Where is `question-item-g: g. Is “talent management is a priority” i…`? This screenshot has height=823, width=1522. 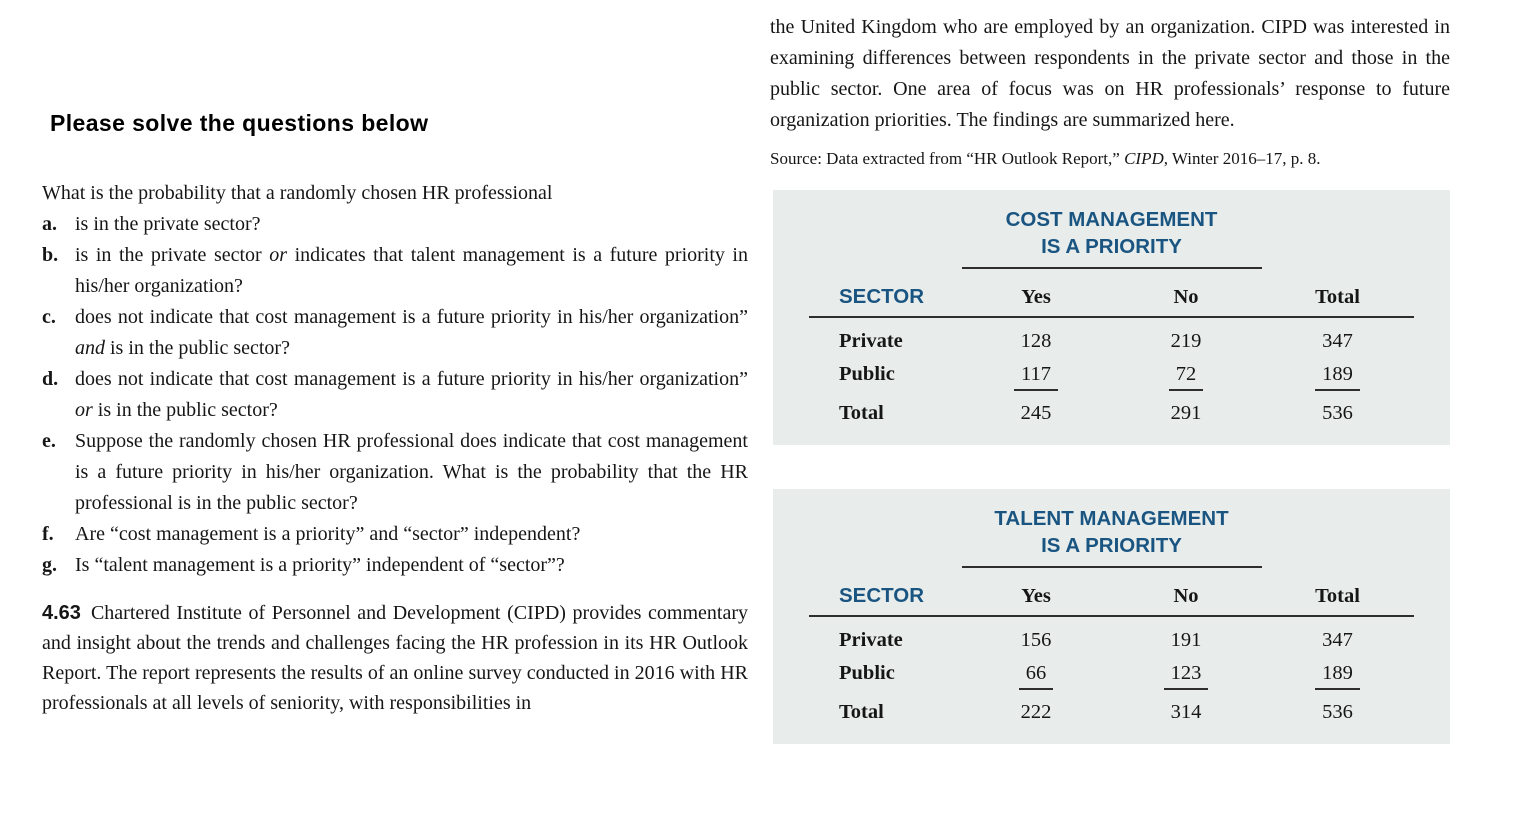
question-item-g: g. Is “talent management is a priority” i… is located at coordinates (395, 565).